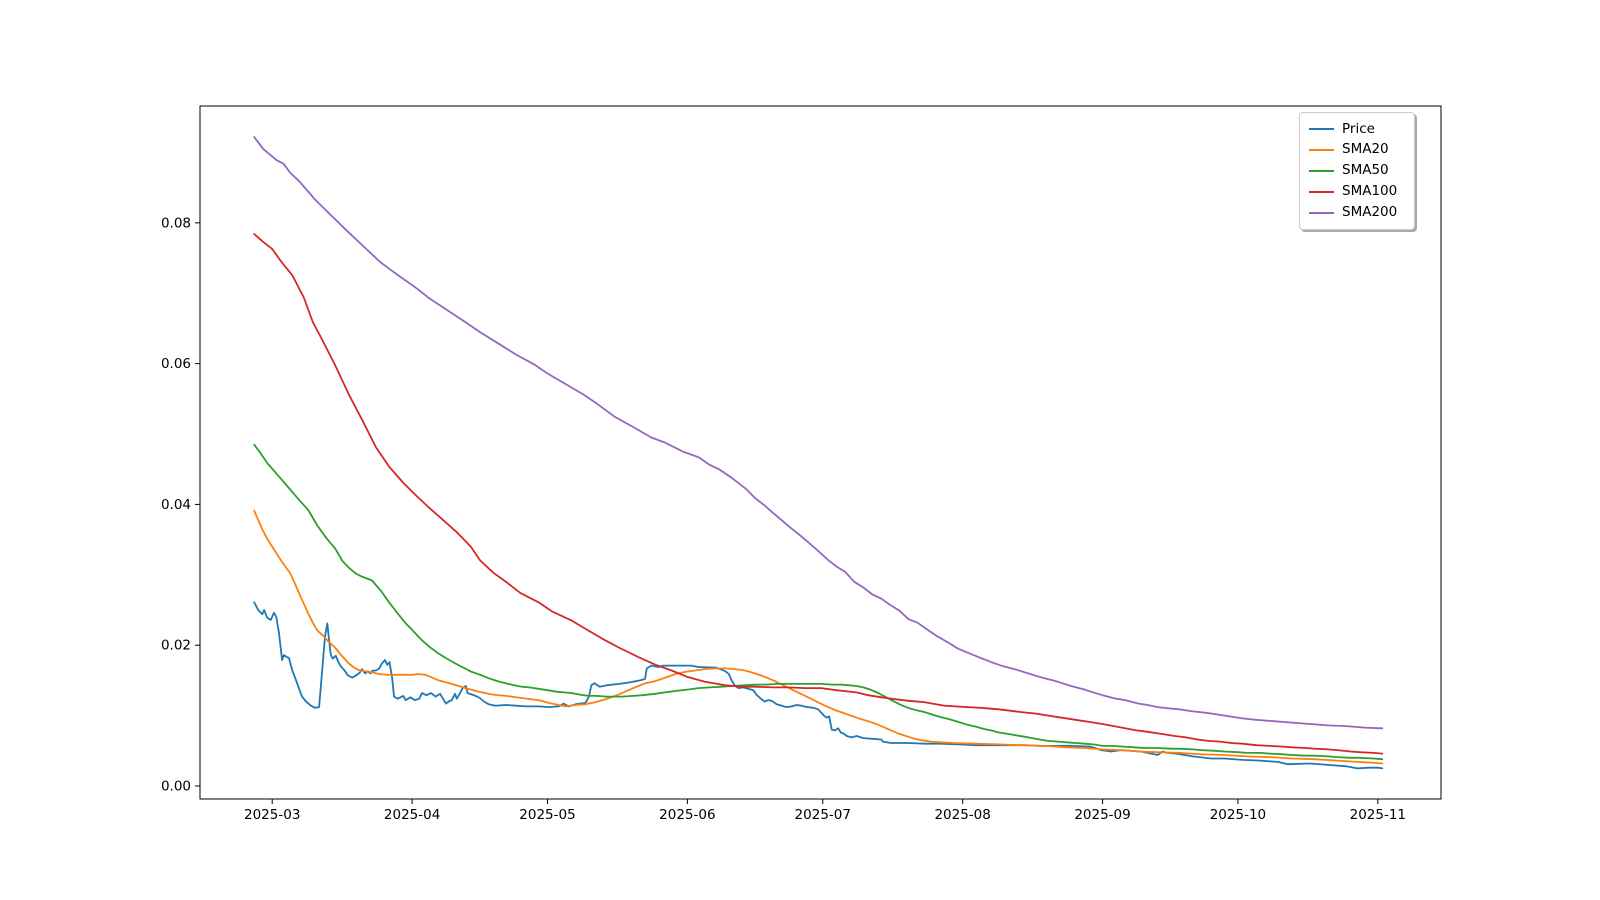 The width and height of the screenshot is (1600, 900). Describe the element at coordinates (1370, 211) in the screenshot. I see `legend-label: SMA200` at that location.